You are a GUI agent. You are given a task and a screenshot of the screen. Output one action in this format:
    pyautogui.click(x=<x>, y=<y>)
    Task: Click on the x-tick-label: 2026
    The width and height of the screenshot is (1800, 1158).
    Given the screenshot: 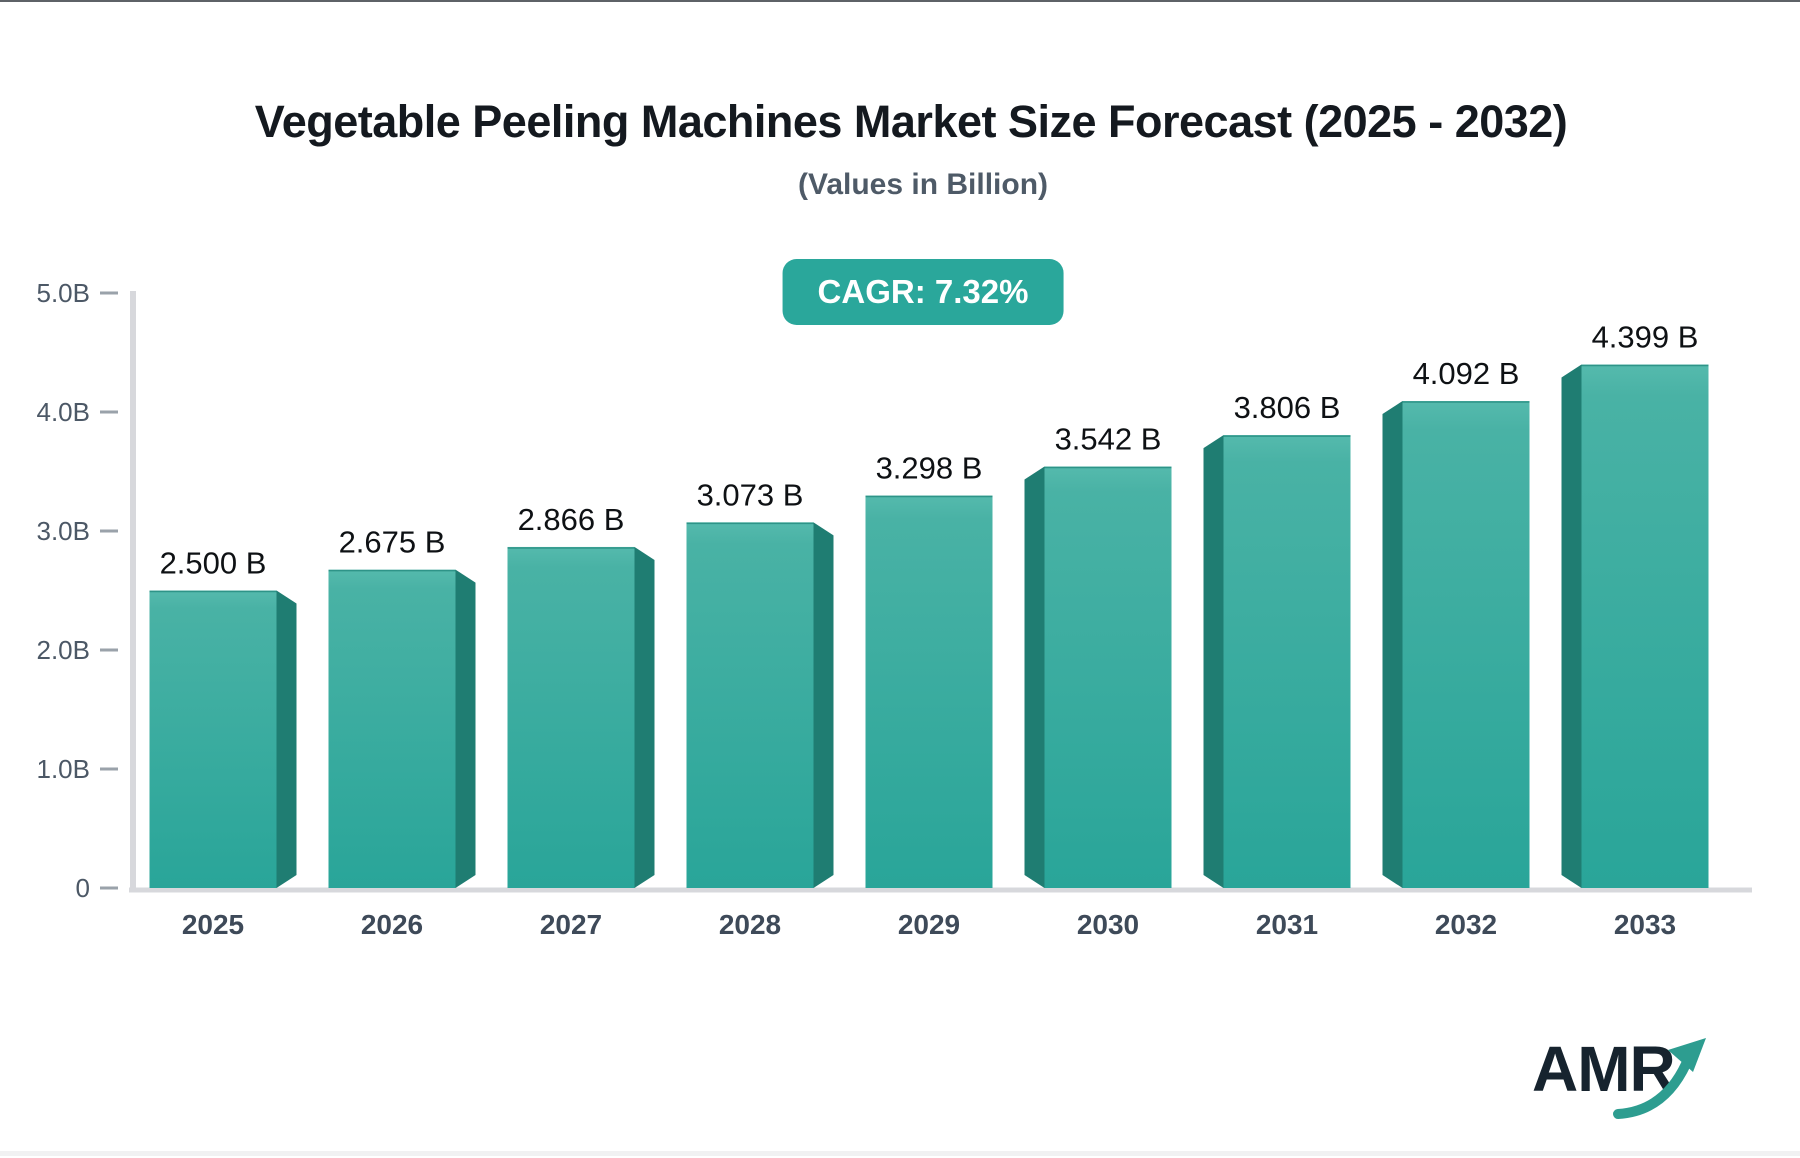 What is the action you would take?
    pyautogui.click(x=392, y=924)
    